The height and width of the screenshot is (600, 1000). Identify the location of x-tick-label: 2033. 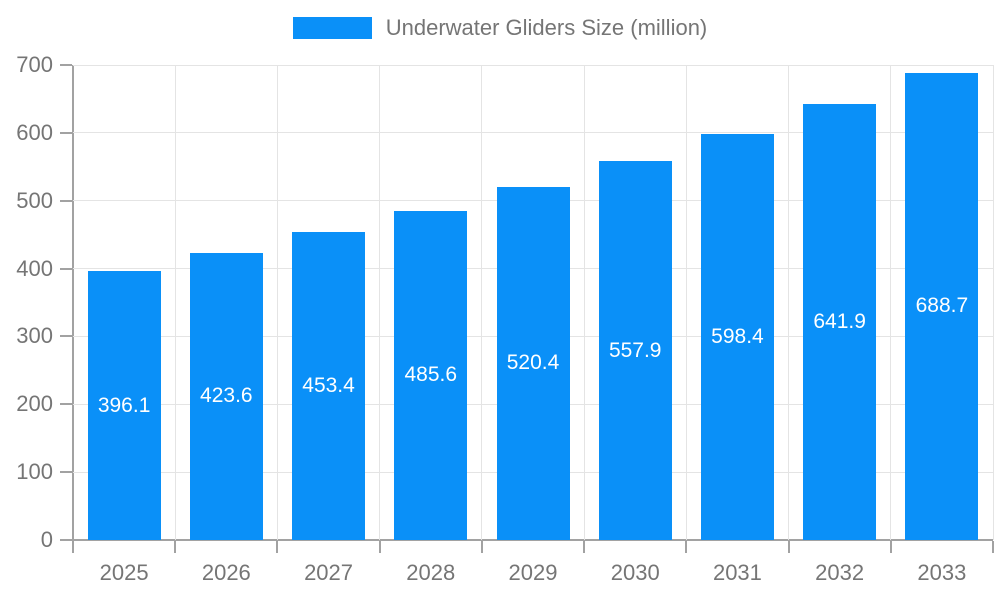
(942, 572).